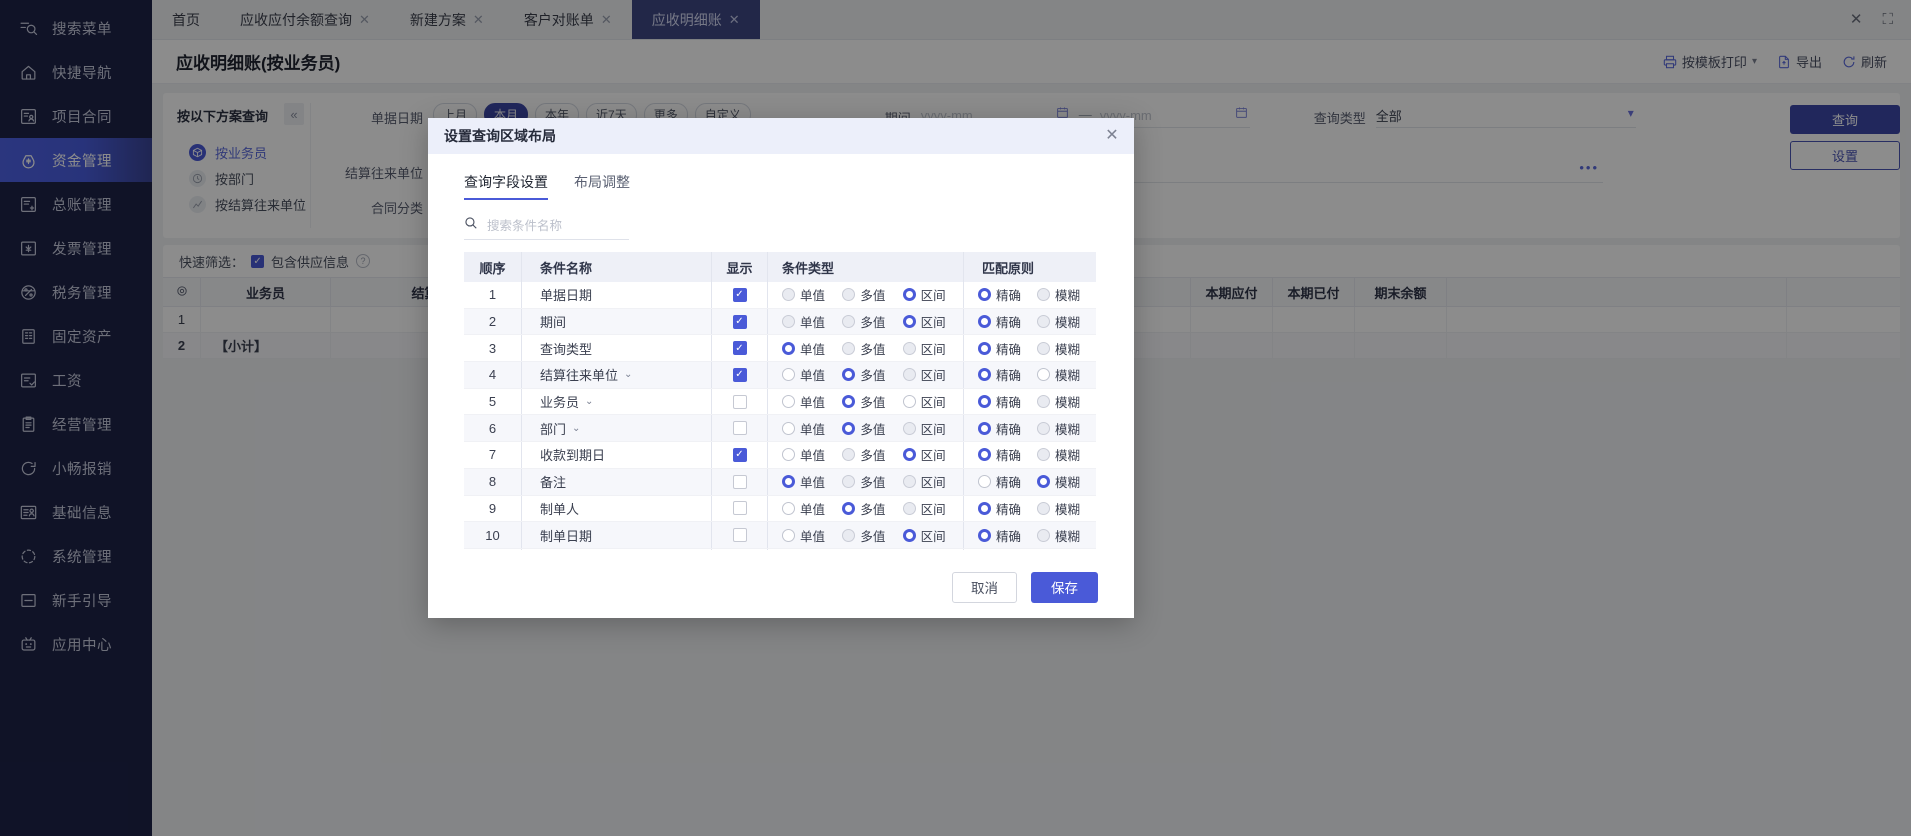  Describe the element at coordinates (780, 535) in the screenshot. I see `condition-row: 10 制单日期 单值 多值 区间 精确 模糊` at that location.